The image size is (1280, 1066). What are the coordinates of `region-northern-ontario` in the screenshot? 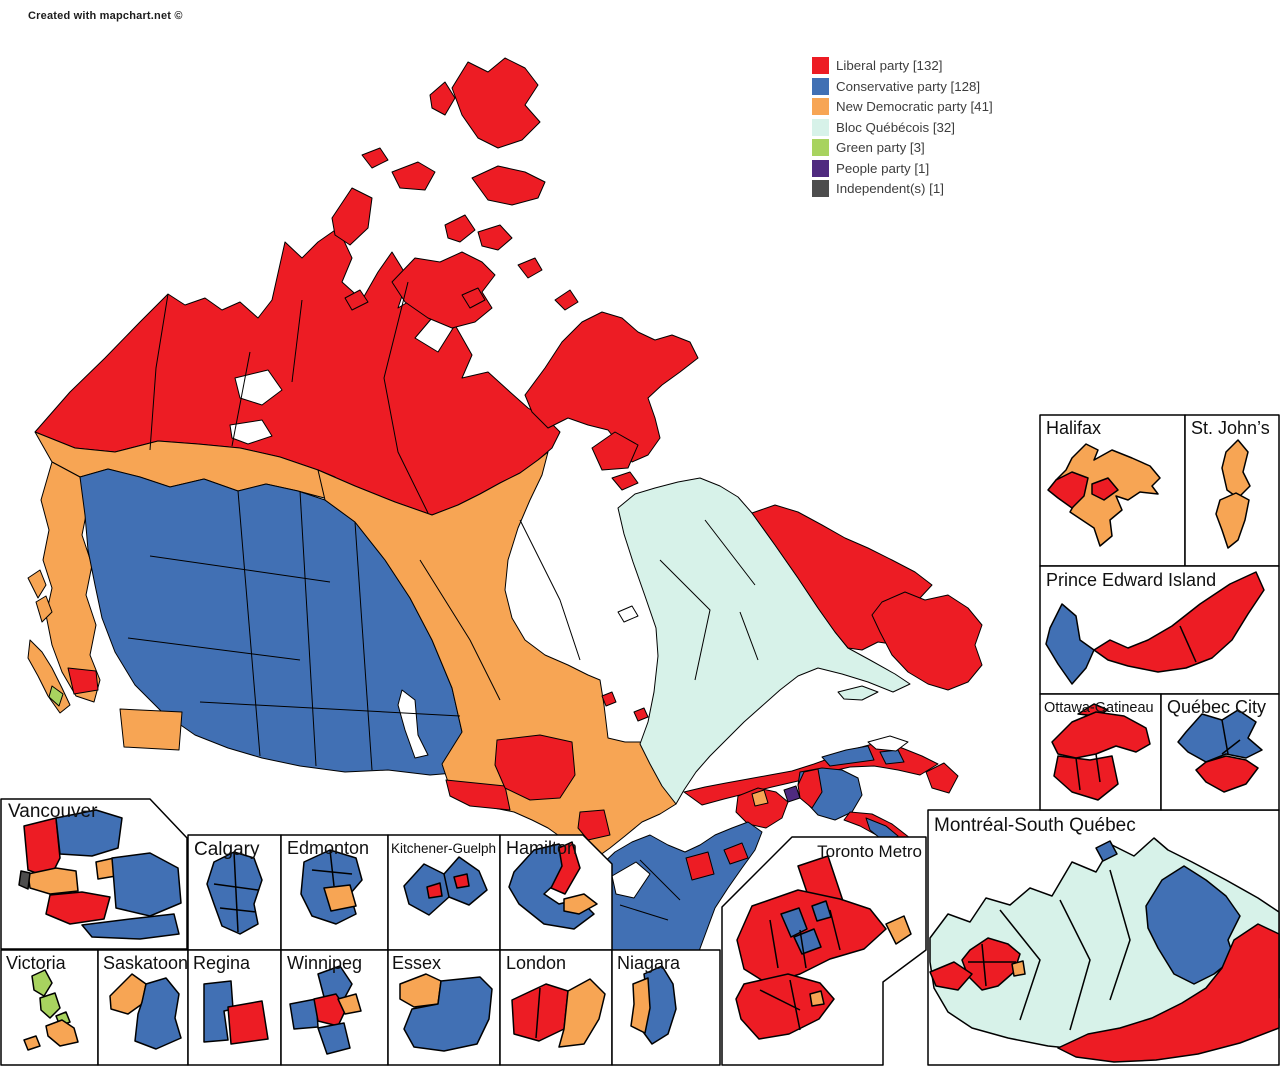 It's located at (497, 655).